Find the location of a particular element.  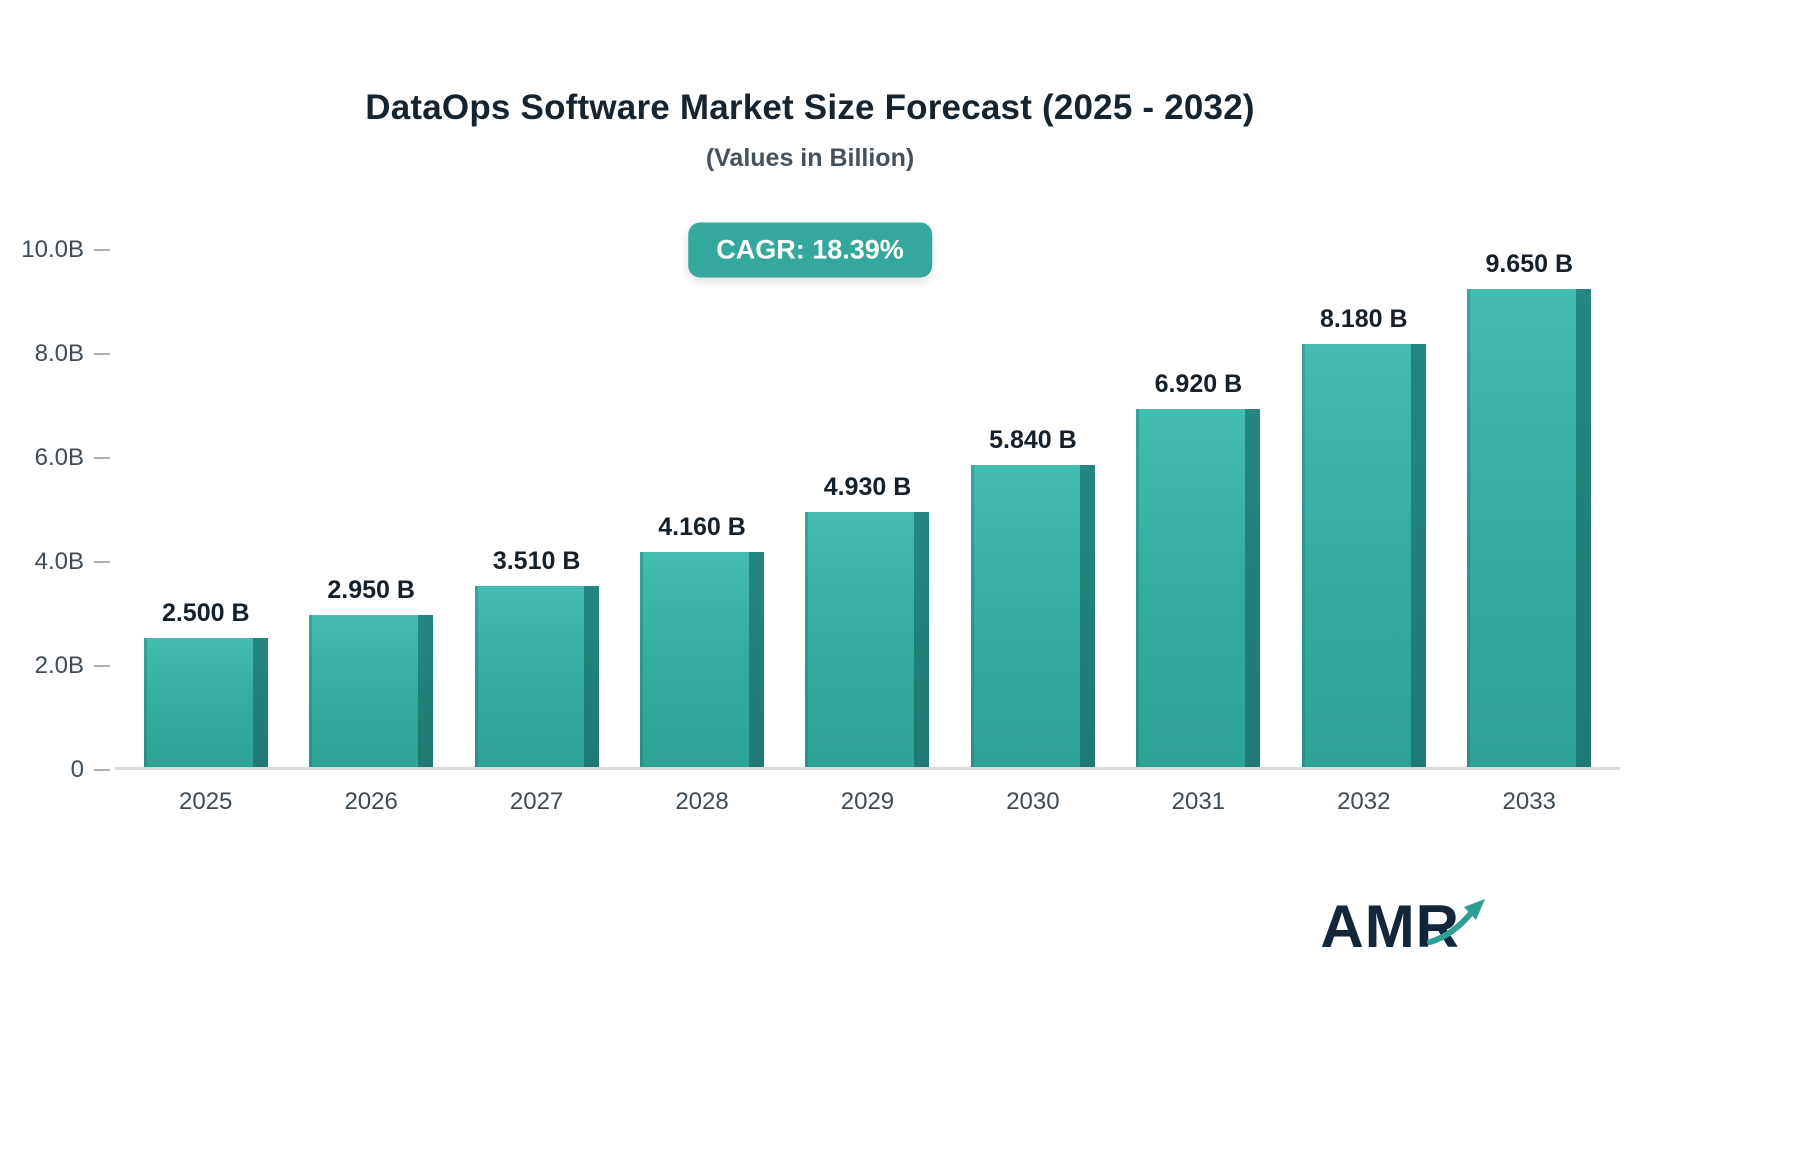

bar-column: 4.930 B is located at coordinates (867, 508).